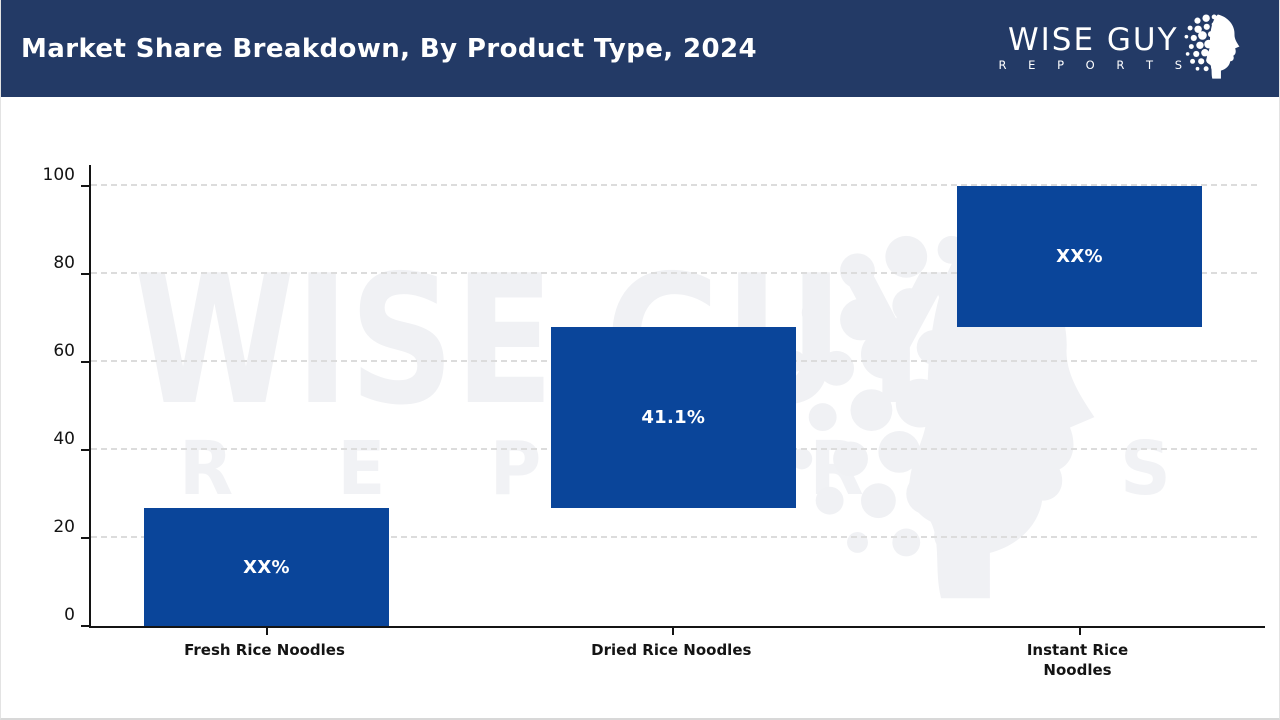 The height and width of the screenshot is (720, 1280). What do you see at coordinates (69, 615) in the screenshot?
I see `y-tick-label: 0` at bounding box center [69, 615].